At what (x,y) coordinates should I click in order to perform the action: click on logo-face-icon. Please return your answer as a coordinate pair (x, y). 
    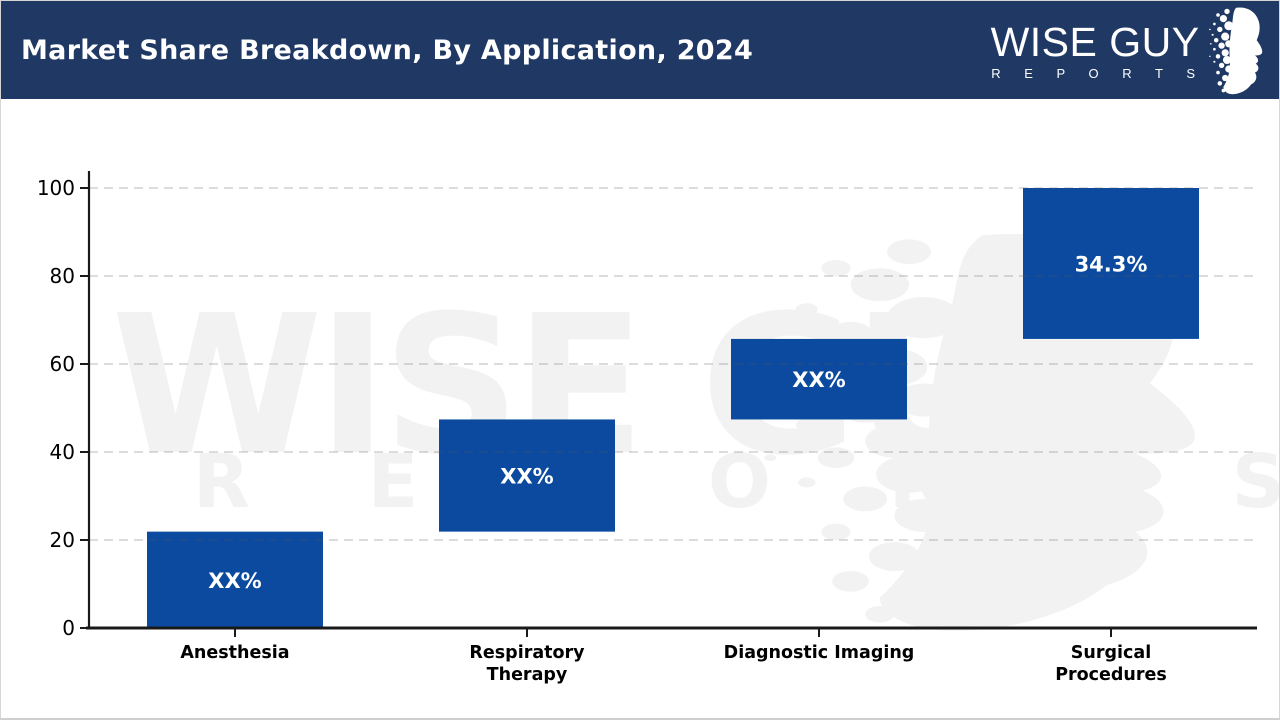
    Looking at the image, I should click on (1236, 51).